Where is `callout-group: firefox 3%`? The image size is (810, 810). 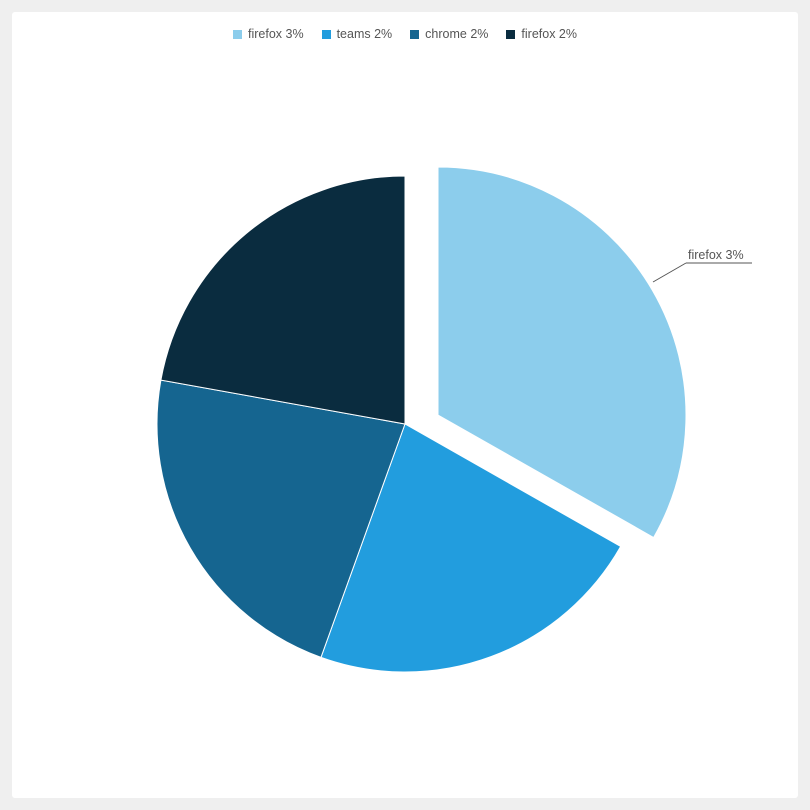
callout-group: firefox 3% is located at coordinates (702, 265).